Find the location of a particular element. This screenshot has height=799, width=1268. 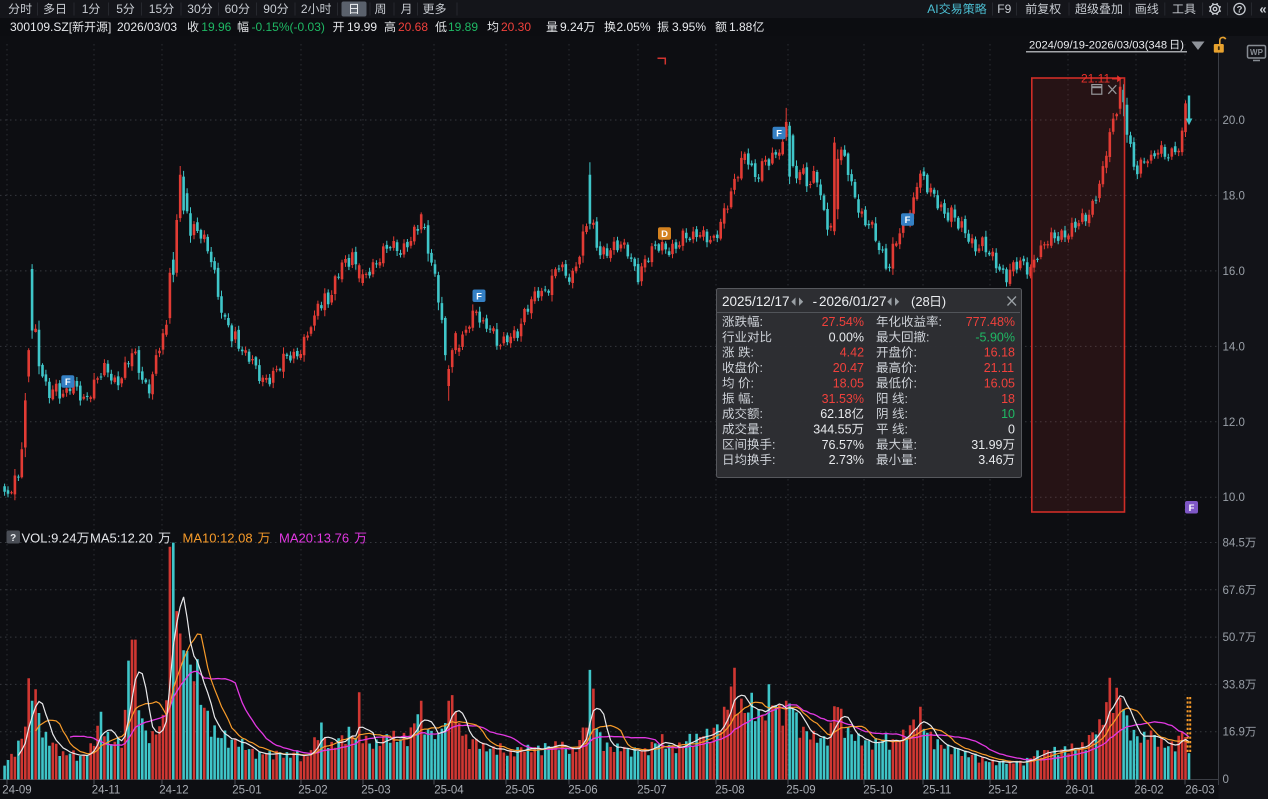

svg-text: 12.0 is located at coordinates (1234, 423).